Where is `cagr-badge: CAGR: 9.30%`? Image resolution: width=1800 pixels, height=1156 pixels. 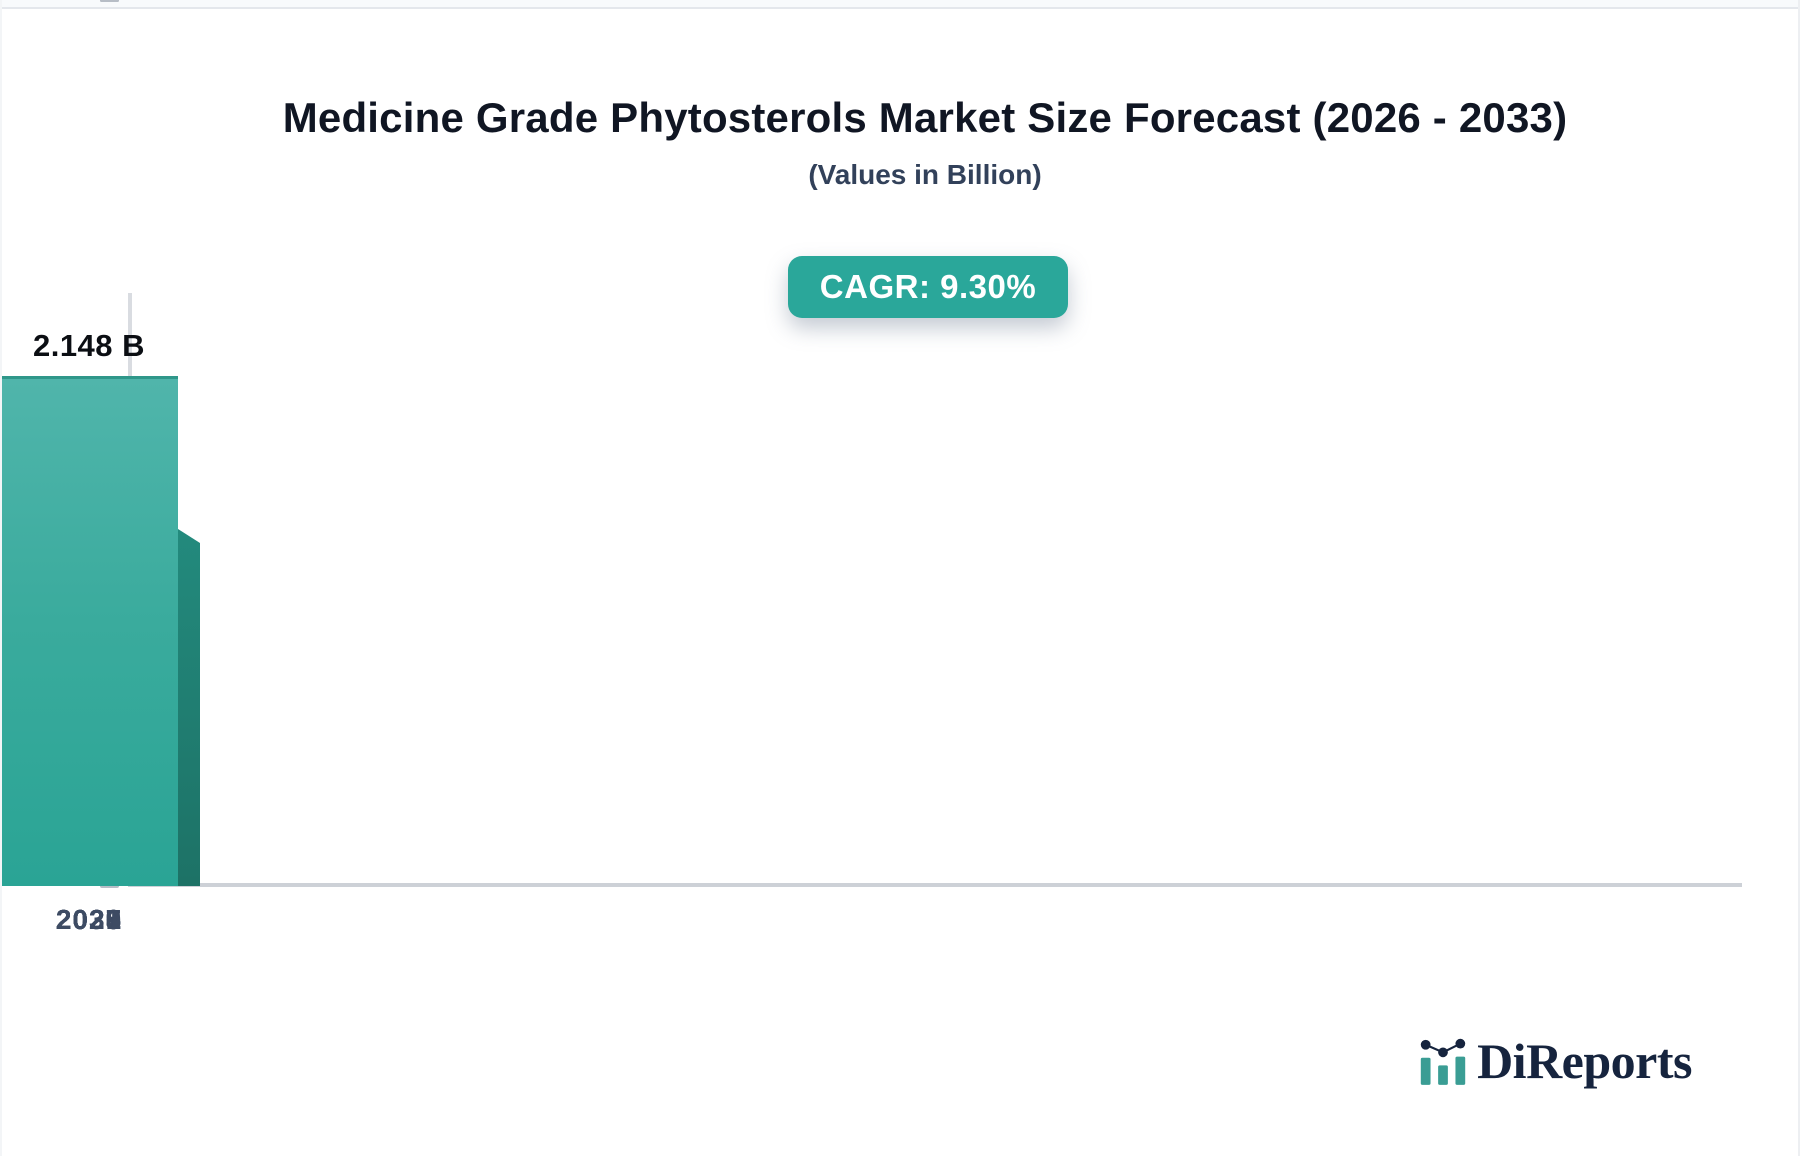
cagr-badge: CAGR: 9.30% is located at coordinates (928, 287).